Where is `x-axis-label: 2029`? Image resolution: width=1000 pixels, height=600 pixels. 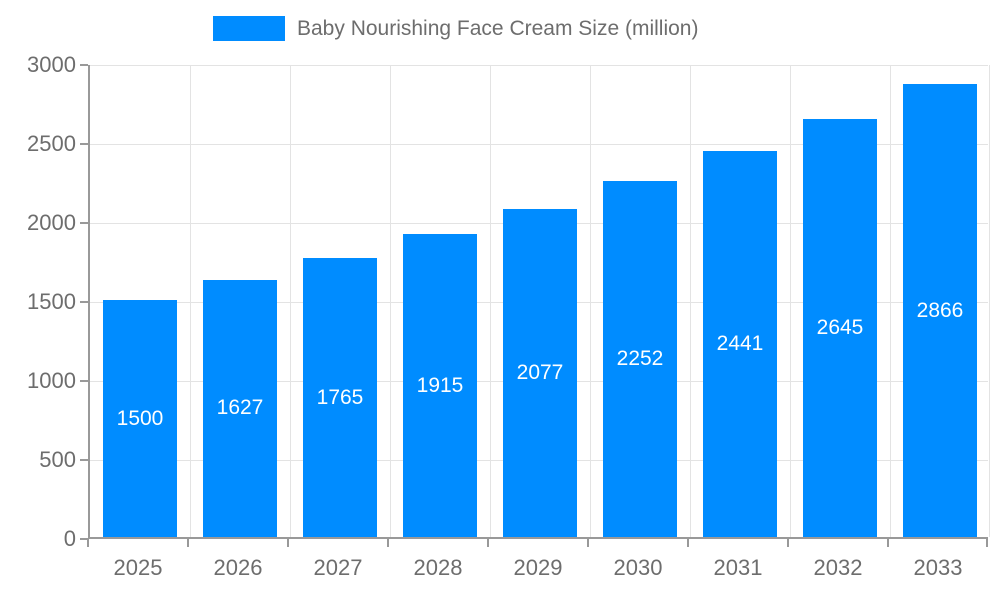
x-axis-label: 2029 is located at coordinates (538, 567).